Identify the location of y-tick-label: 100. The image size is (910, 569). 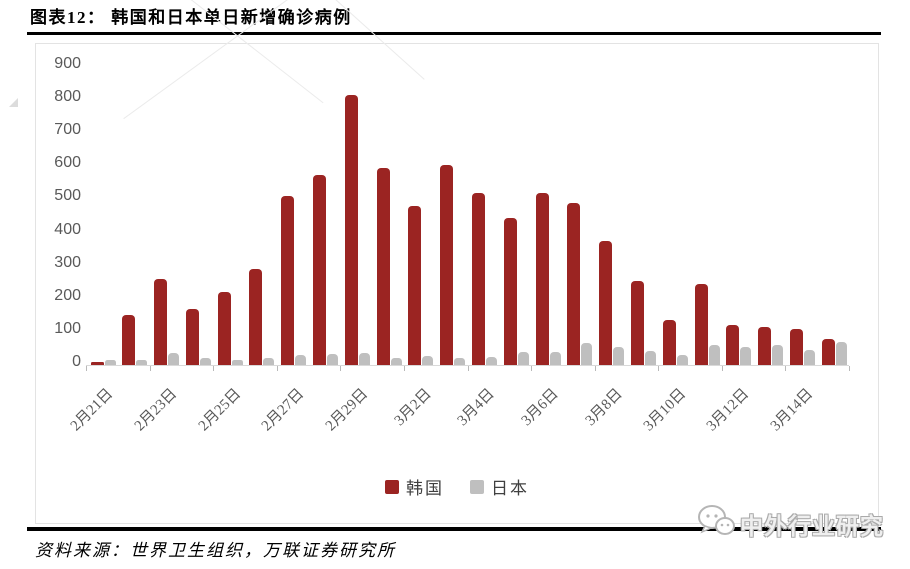
(67, 328).